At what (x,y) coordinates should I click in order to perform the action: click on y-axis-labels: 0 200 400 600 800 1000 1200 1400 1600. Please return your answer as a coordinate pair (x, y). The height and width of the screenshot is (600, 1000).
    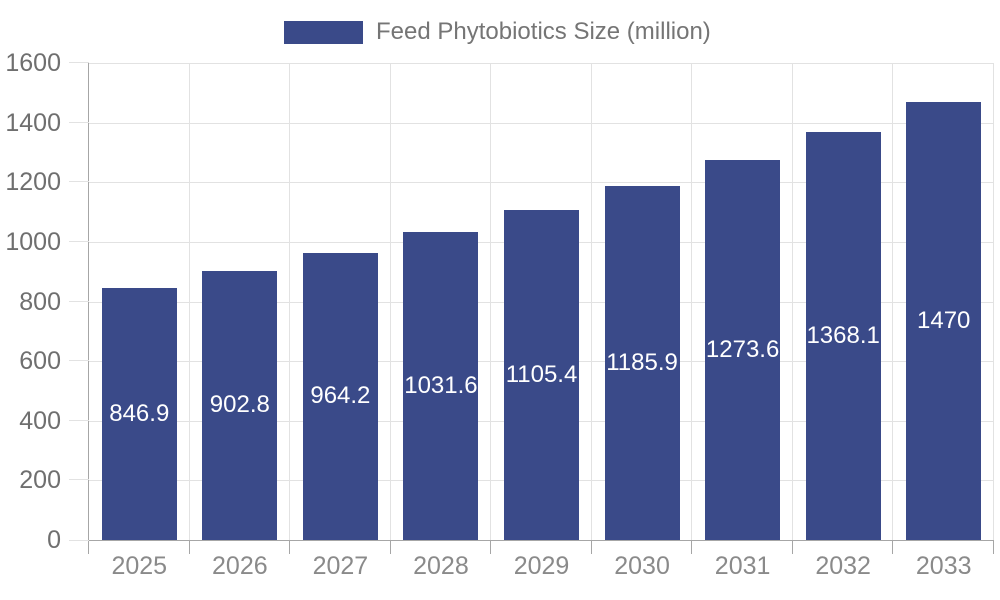
    Looking at the image, I should click on (30, 301).